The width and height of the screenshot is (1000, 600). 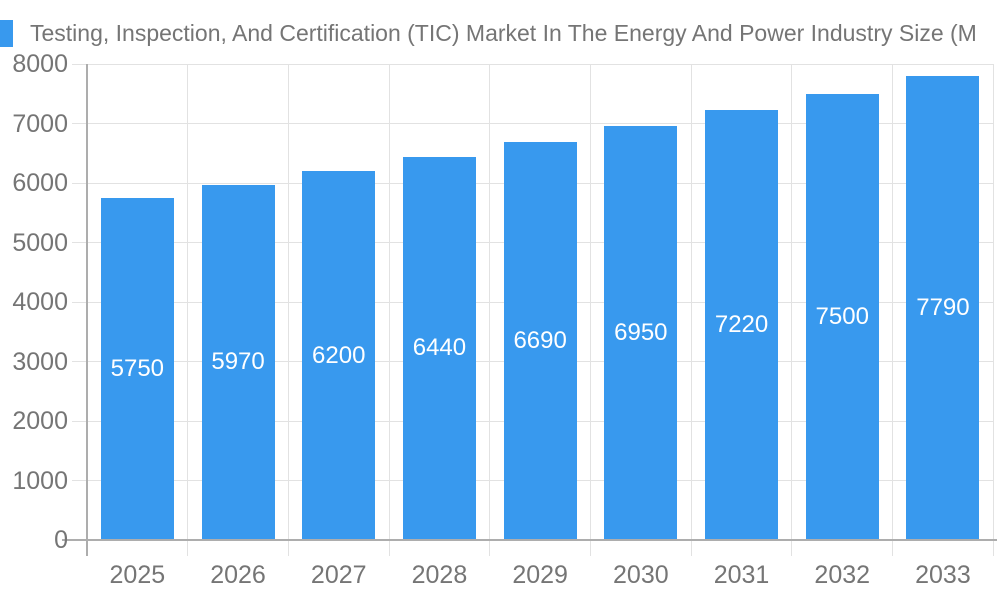 I want to click on x-axis-baseline, so click(x=534, y=540).